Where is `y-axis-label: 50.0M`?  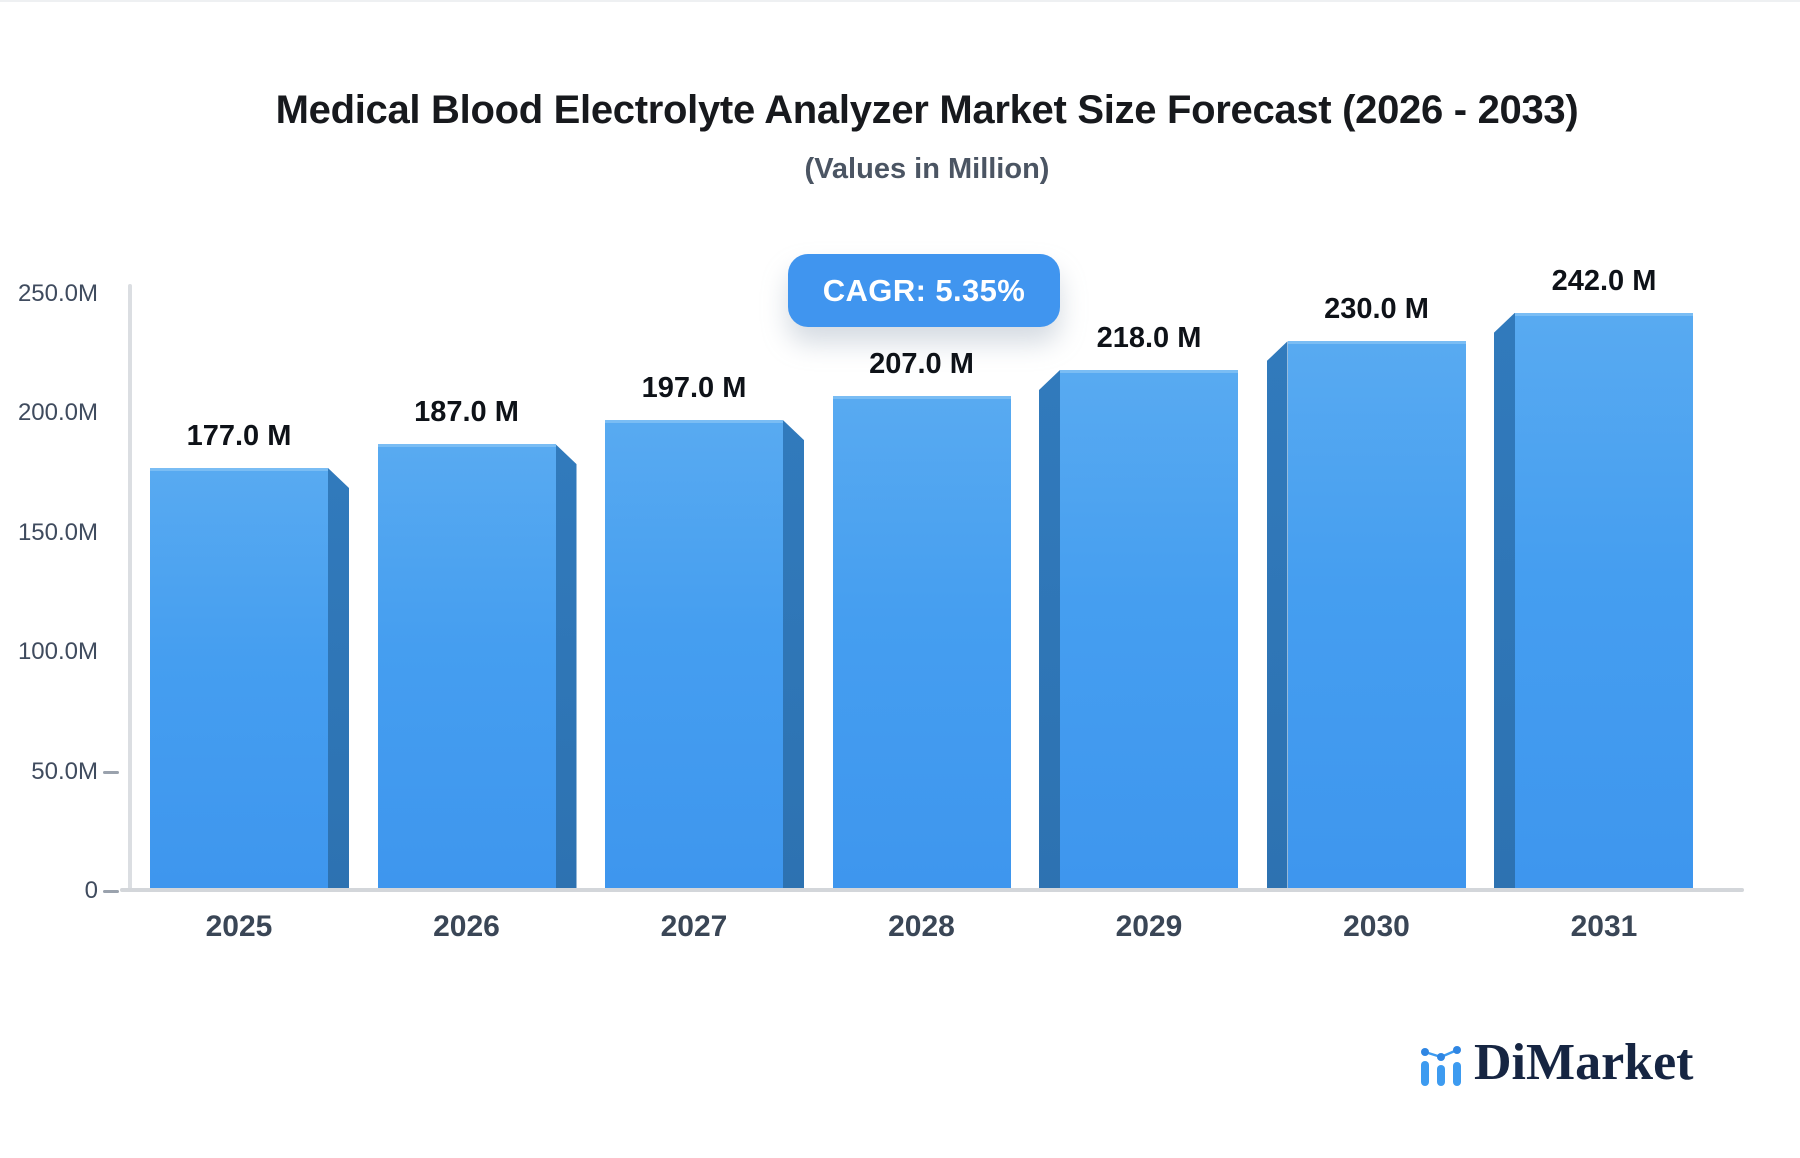
y-axis-label: 50.0M is located at coordinates (64, 771).